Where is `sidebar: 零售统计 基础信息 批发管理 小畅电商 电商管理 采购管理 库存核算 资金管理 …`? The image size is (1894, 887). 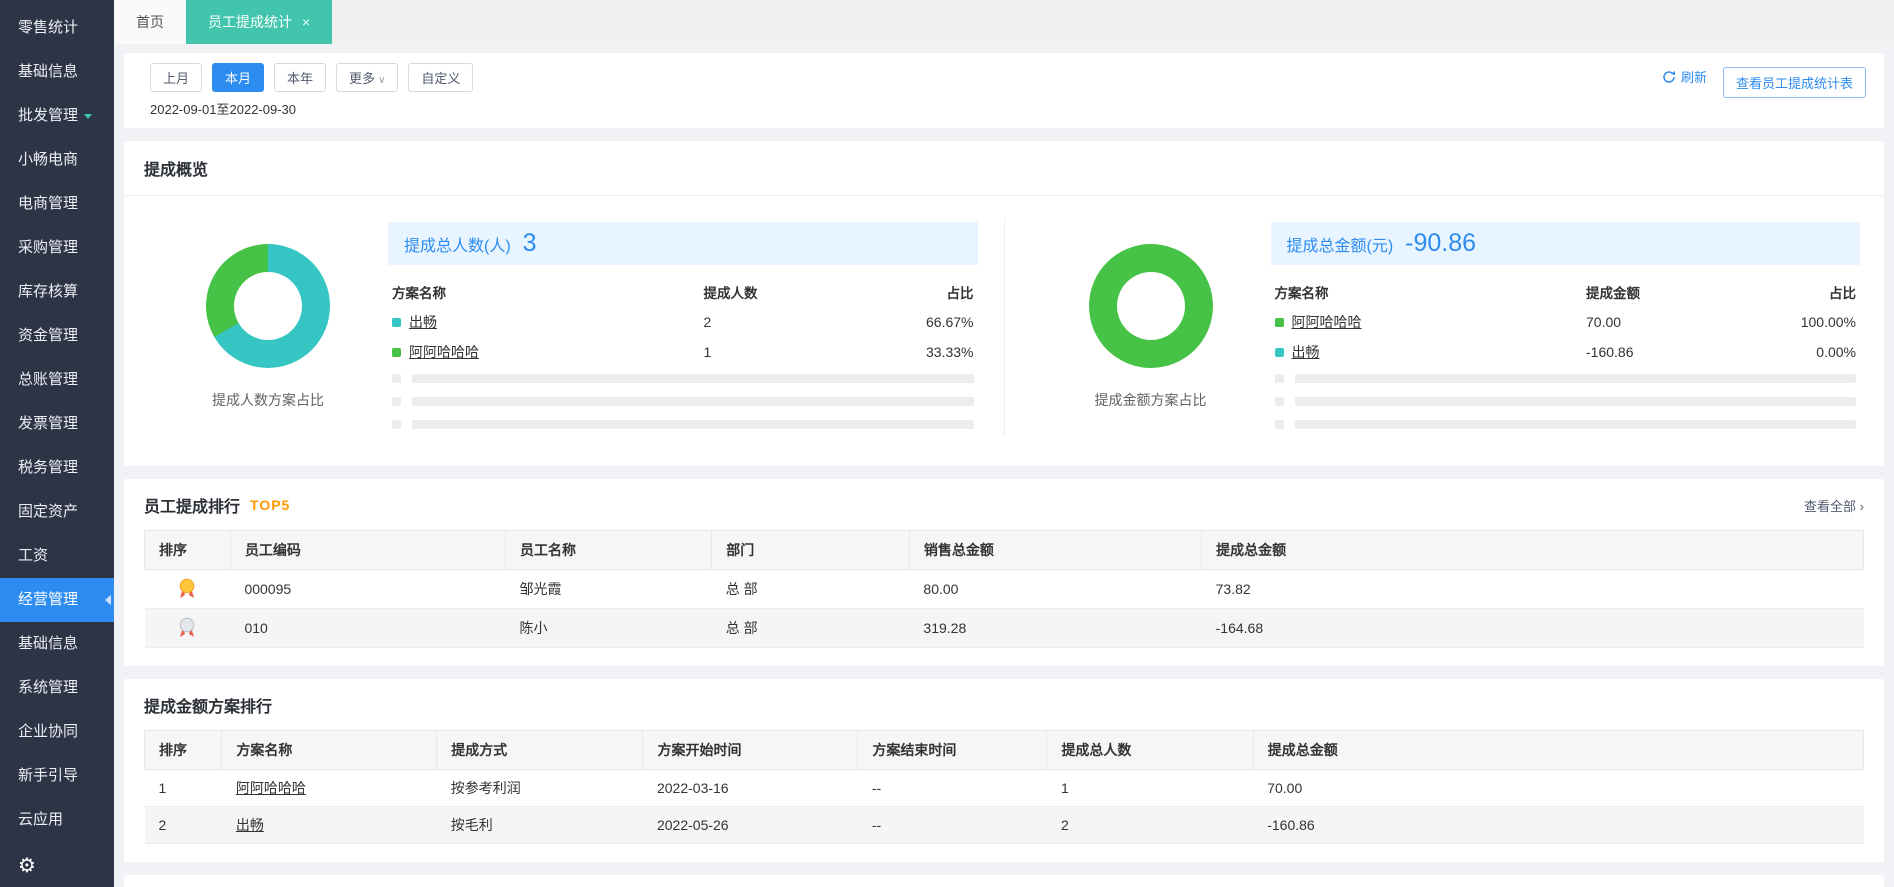
sidebar: 零售统计 基础信息 批发管理 小畅电商 电商管理 采购管理 库存核算 资金管理 … is located at coordinates (57, 443).